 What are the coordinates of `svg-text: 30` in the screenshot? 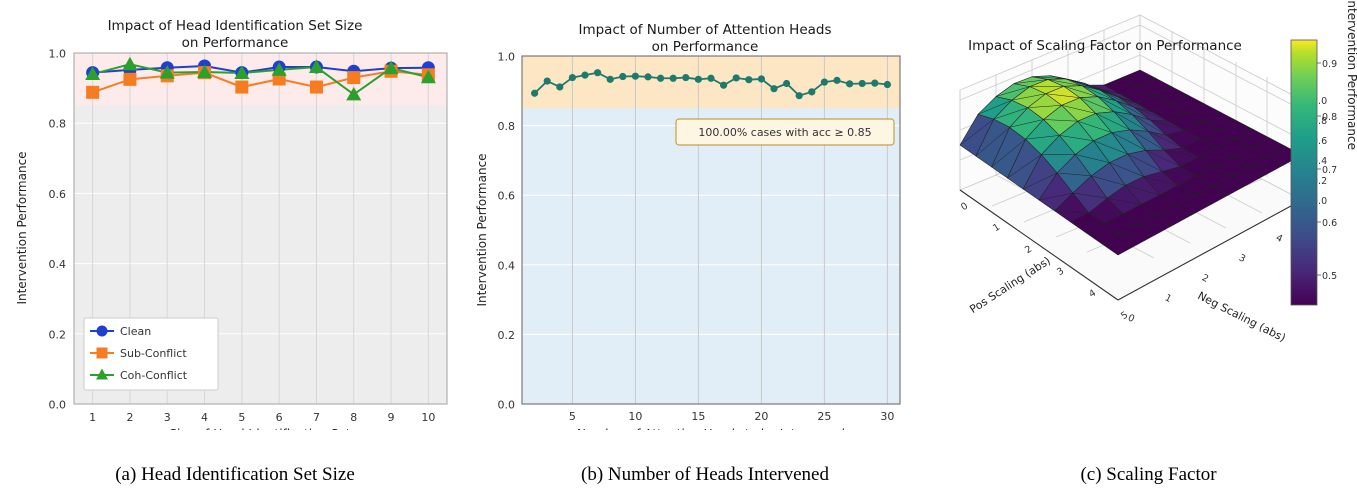 It's located at (887, 416).